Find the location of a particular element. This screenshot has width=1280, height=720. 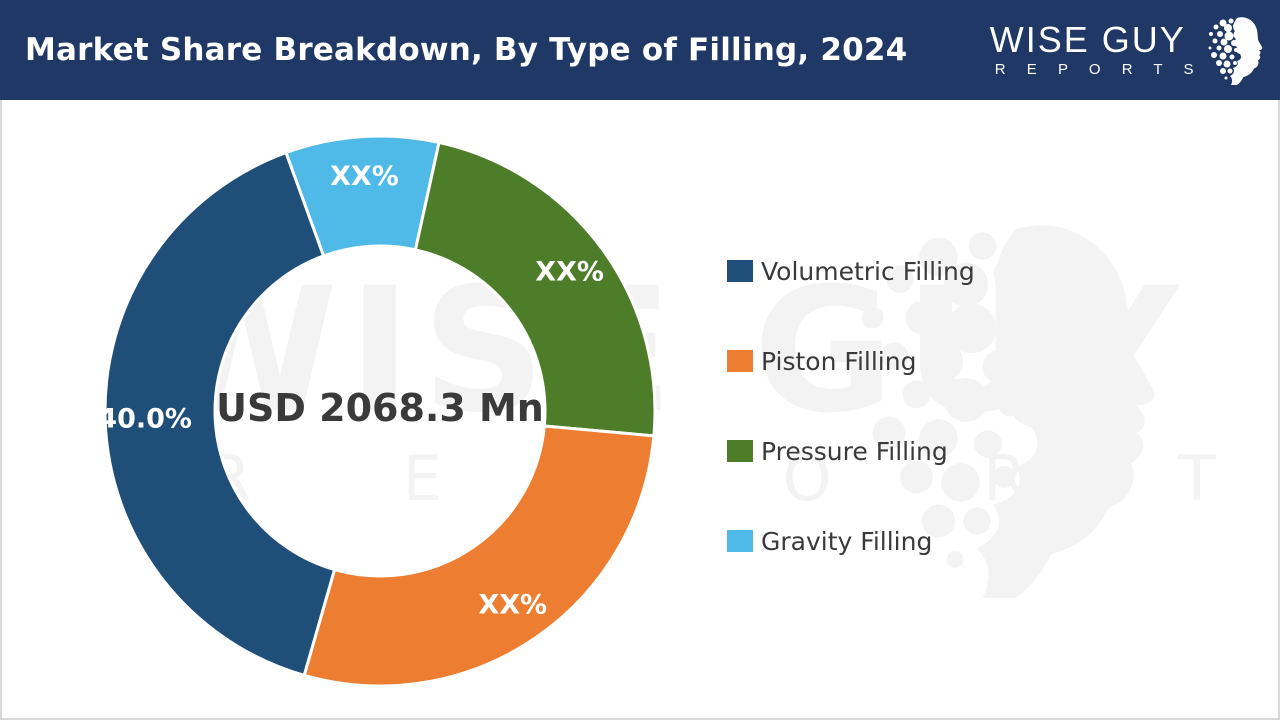

legend-item-piston-filling: Piston Filling is located at coordinates (851, 361).